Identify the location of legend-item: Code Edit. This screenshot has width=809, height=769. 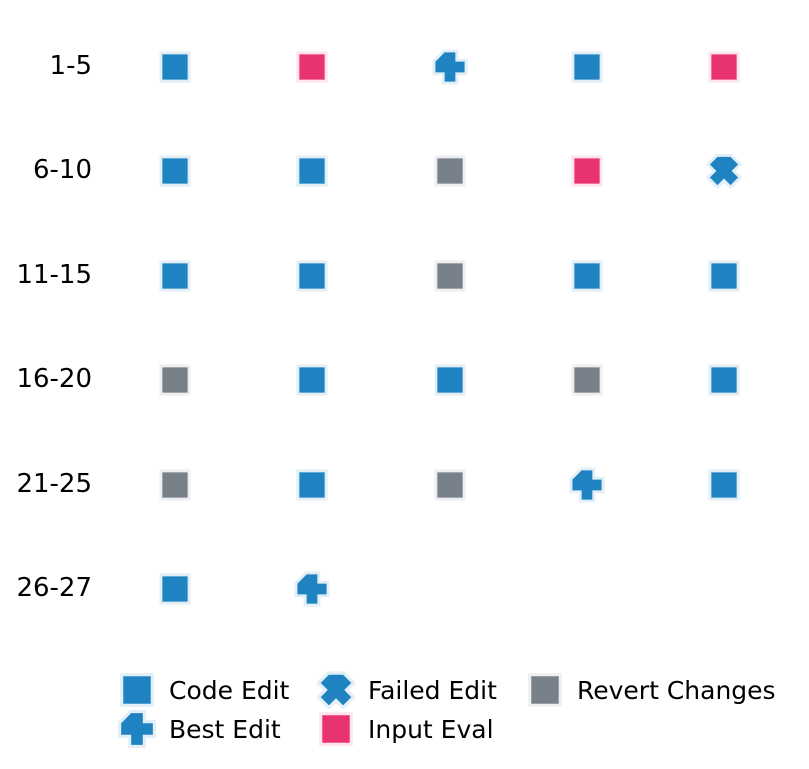
(203, 690).